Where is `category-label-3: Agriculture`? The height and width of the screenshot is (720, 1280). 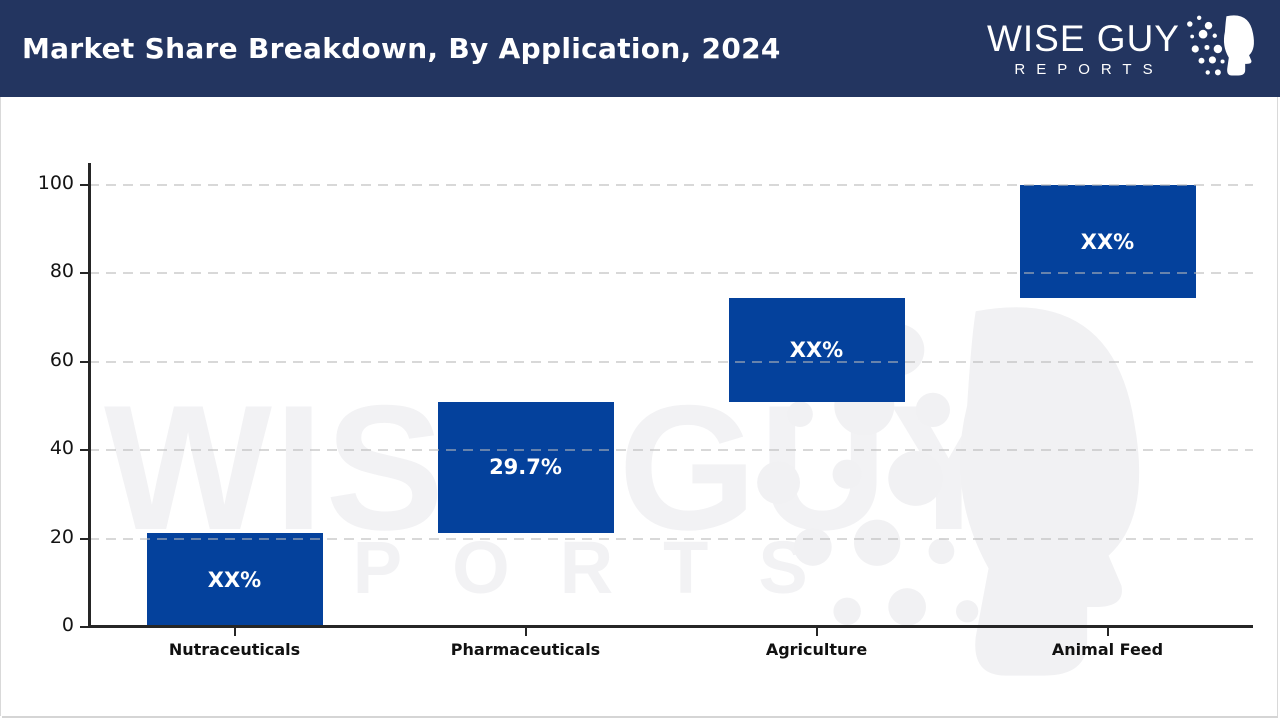 category-label-3: Agriculture is located at coordinates (816, 649).